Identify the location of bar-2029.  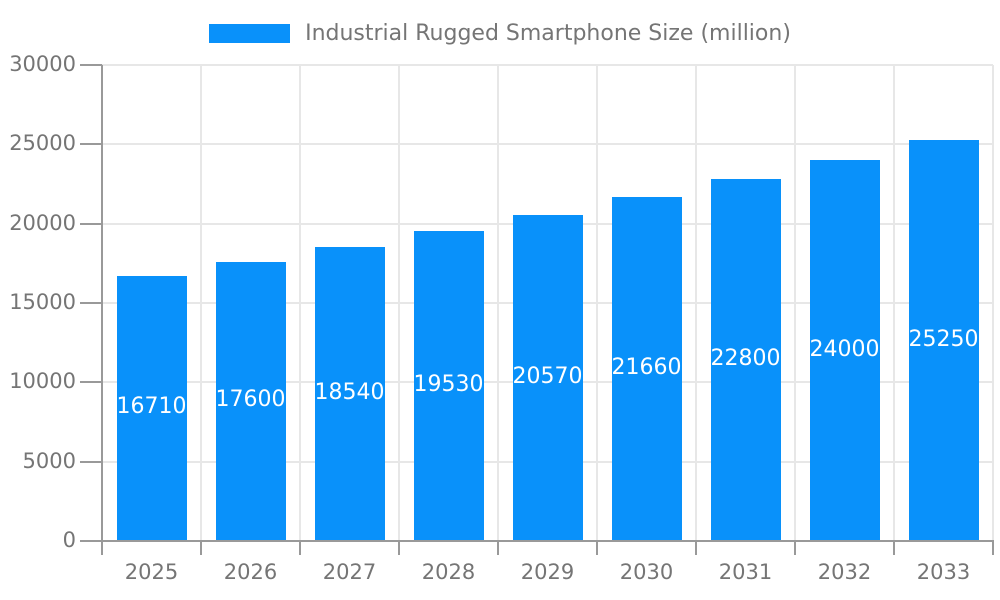
(547, 377).